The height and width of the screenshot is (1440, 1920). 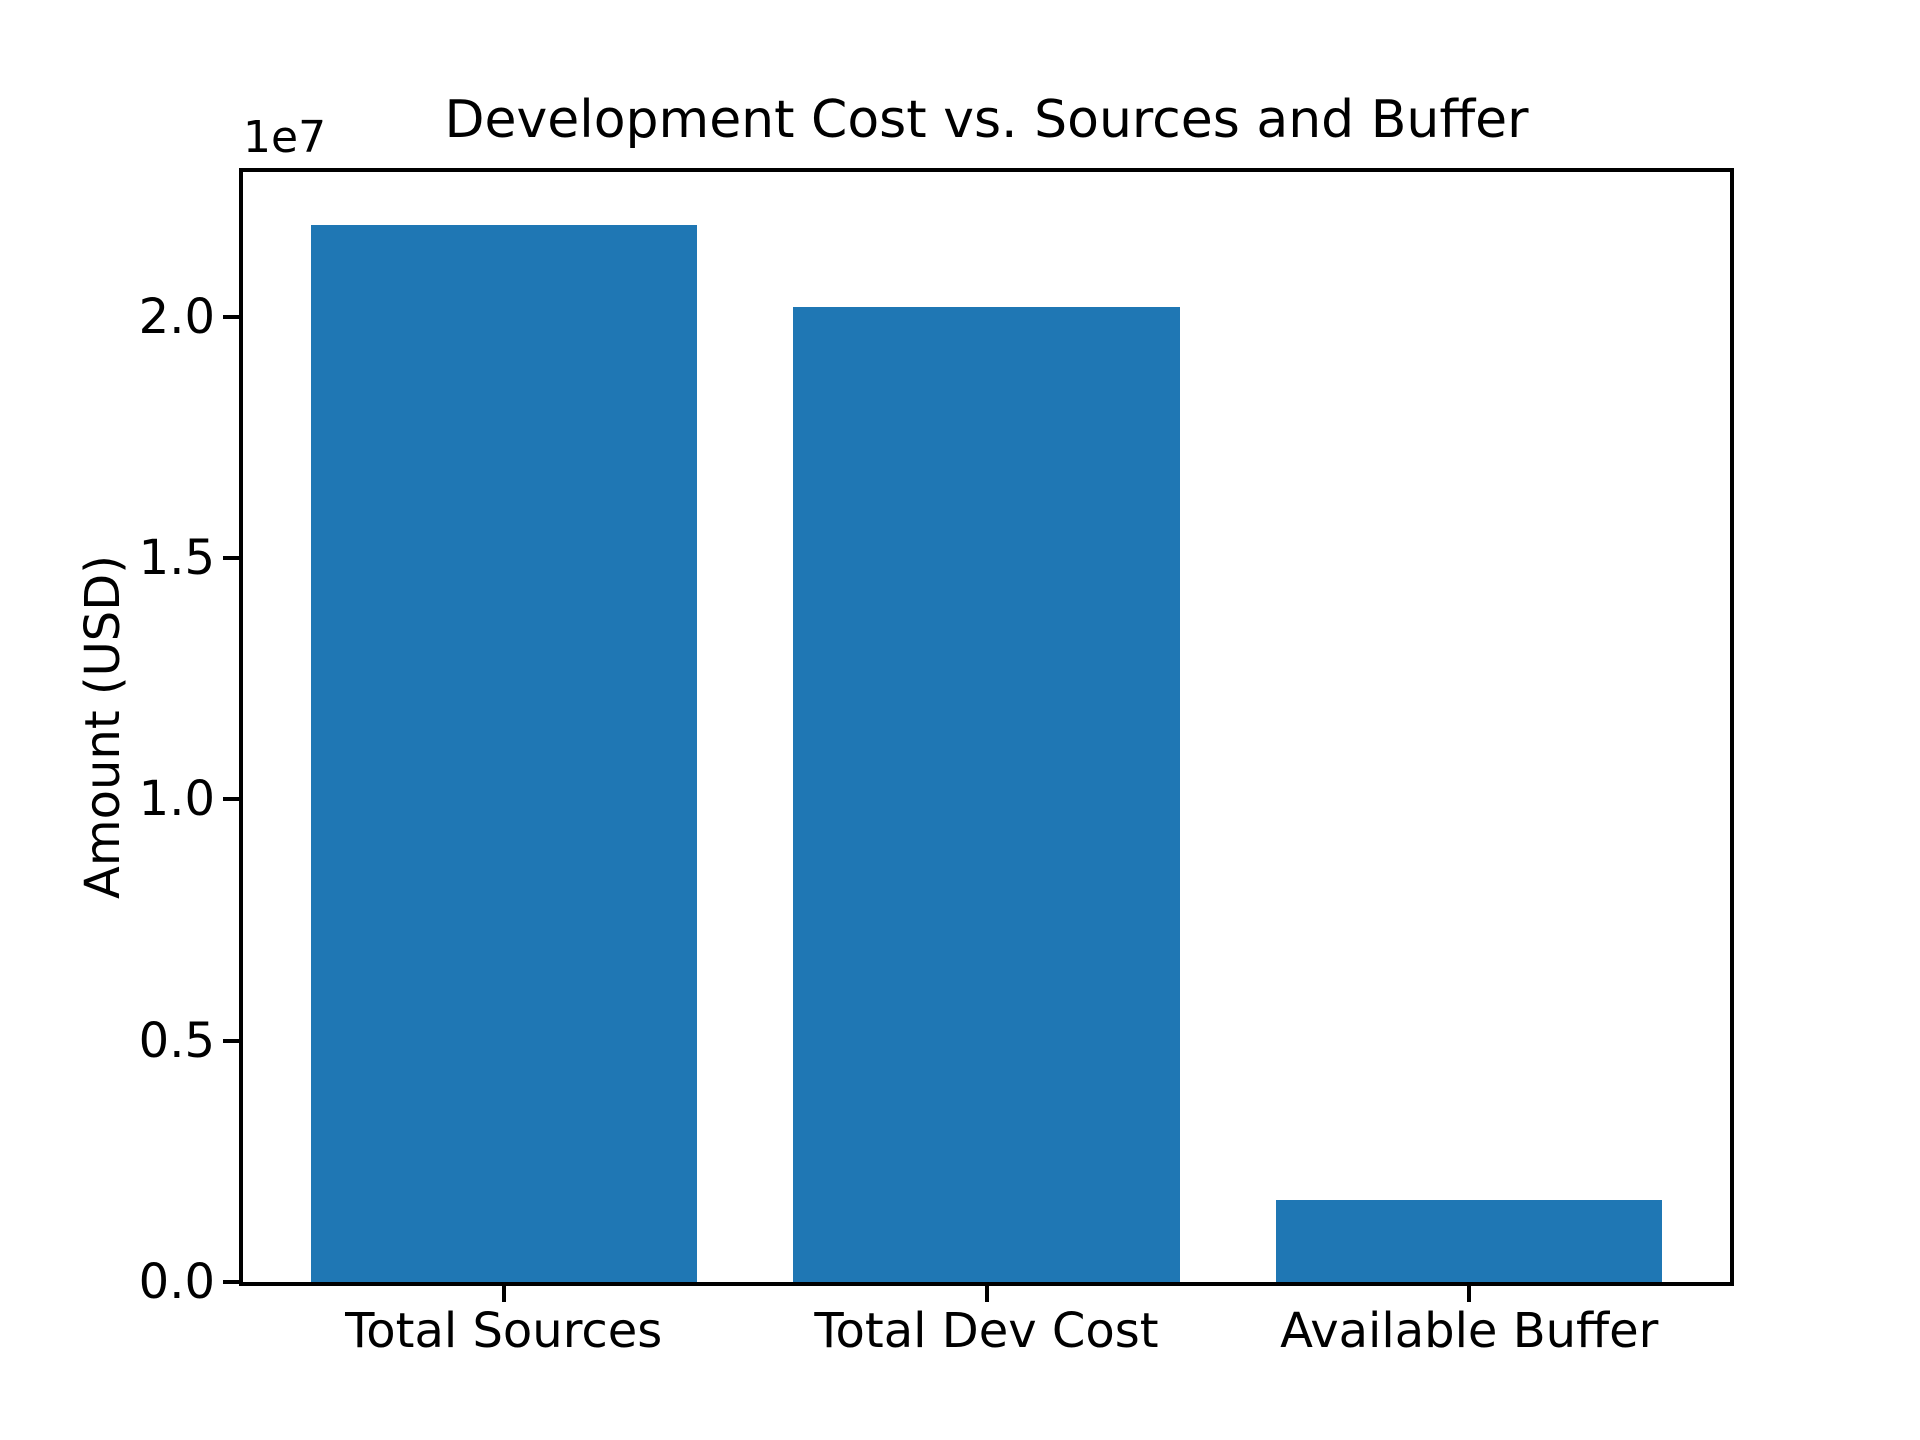 What do you see at coordinates (986, 794) in the screenshot?
I see `bar-total-dev-cost` at bounding box center [986, 794].